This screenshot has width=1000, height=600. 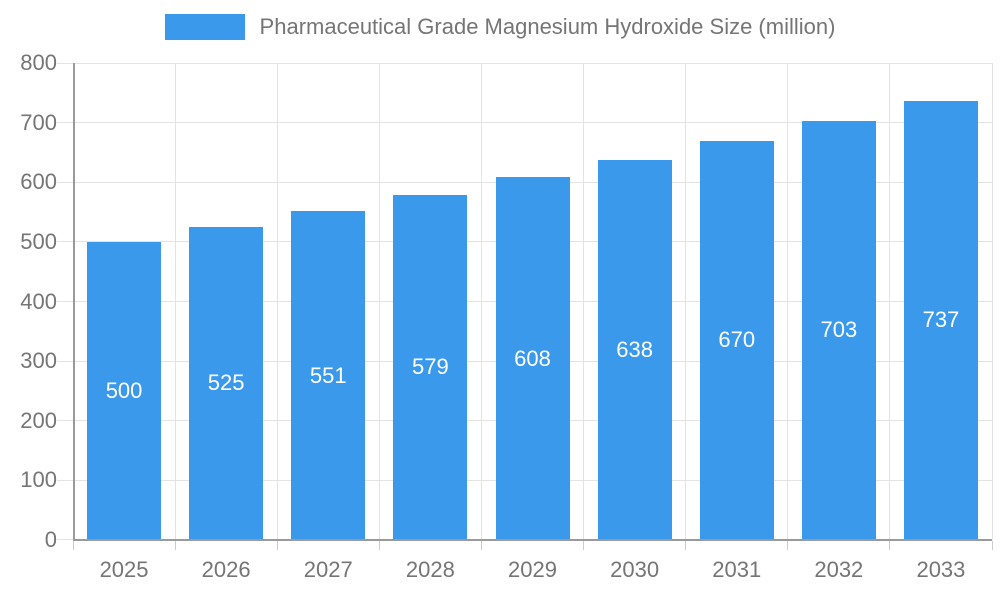 I want to click on bar-value-label: 703, so click(x=839, y=330).